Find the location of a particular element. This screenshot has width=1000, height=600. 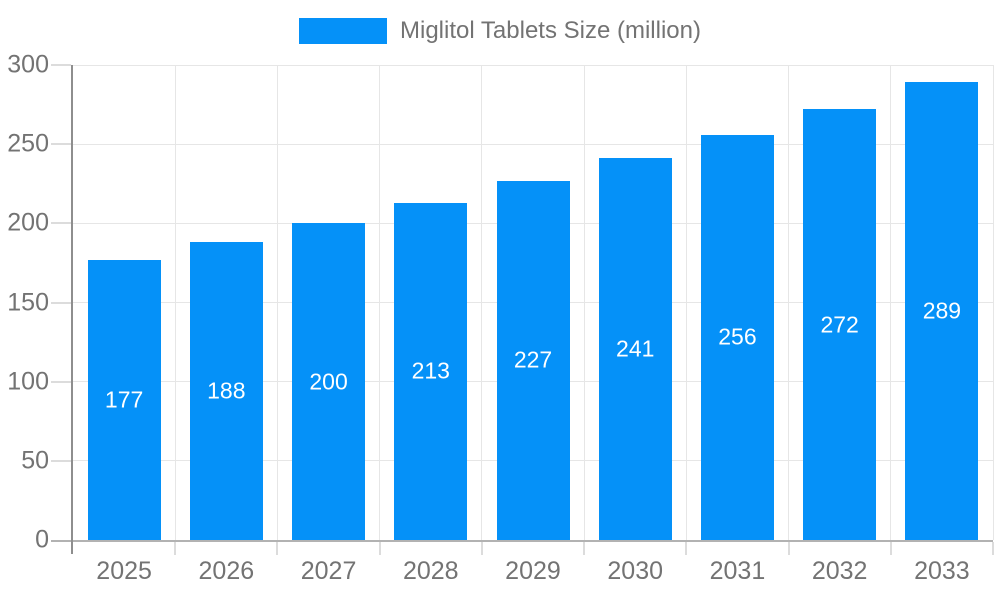

y-axis-tick-label: 300 is located at coordinates (28, 64).